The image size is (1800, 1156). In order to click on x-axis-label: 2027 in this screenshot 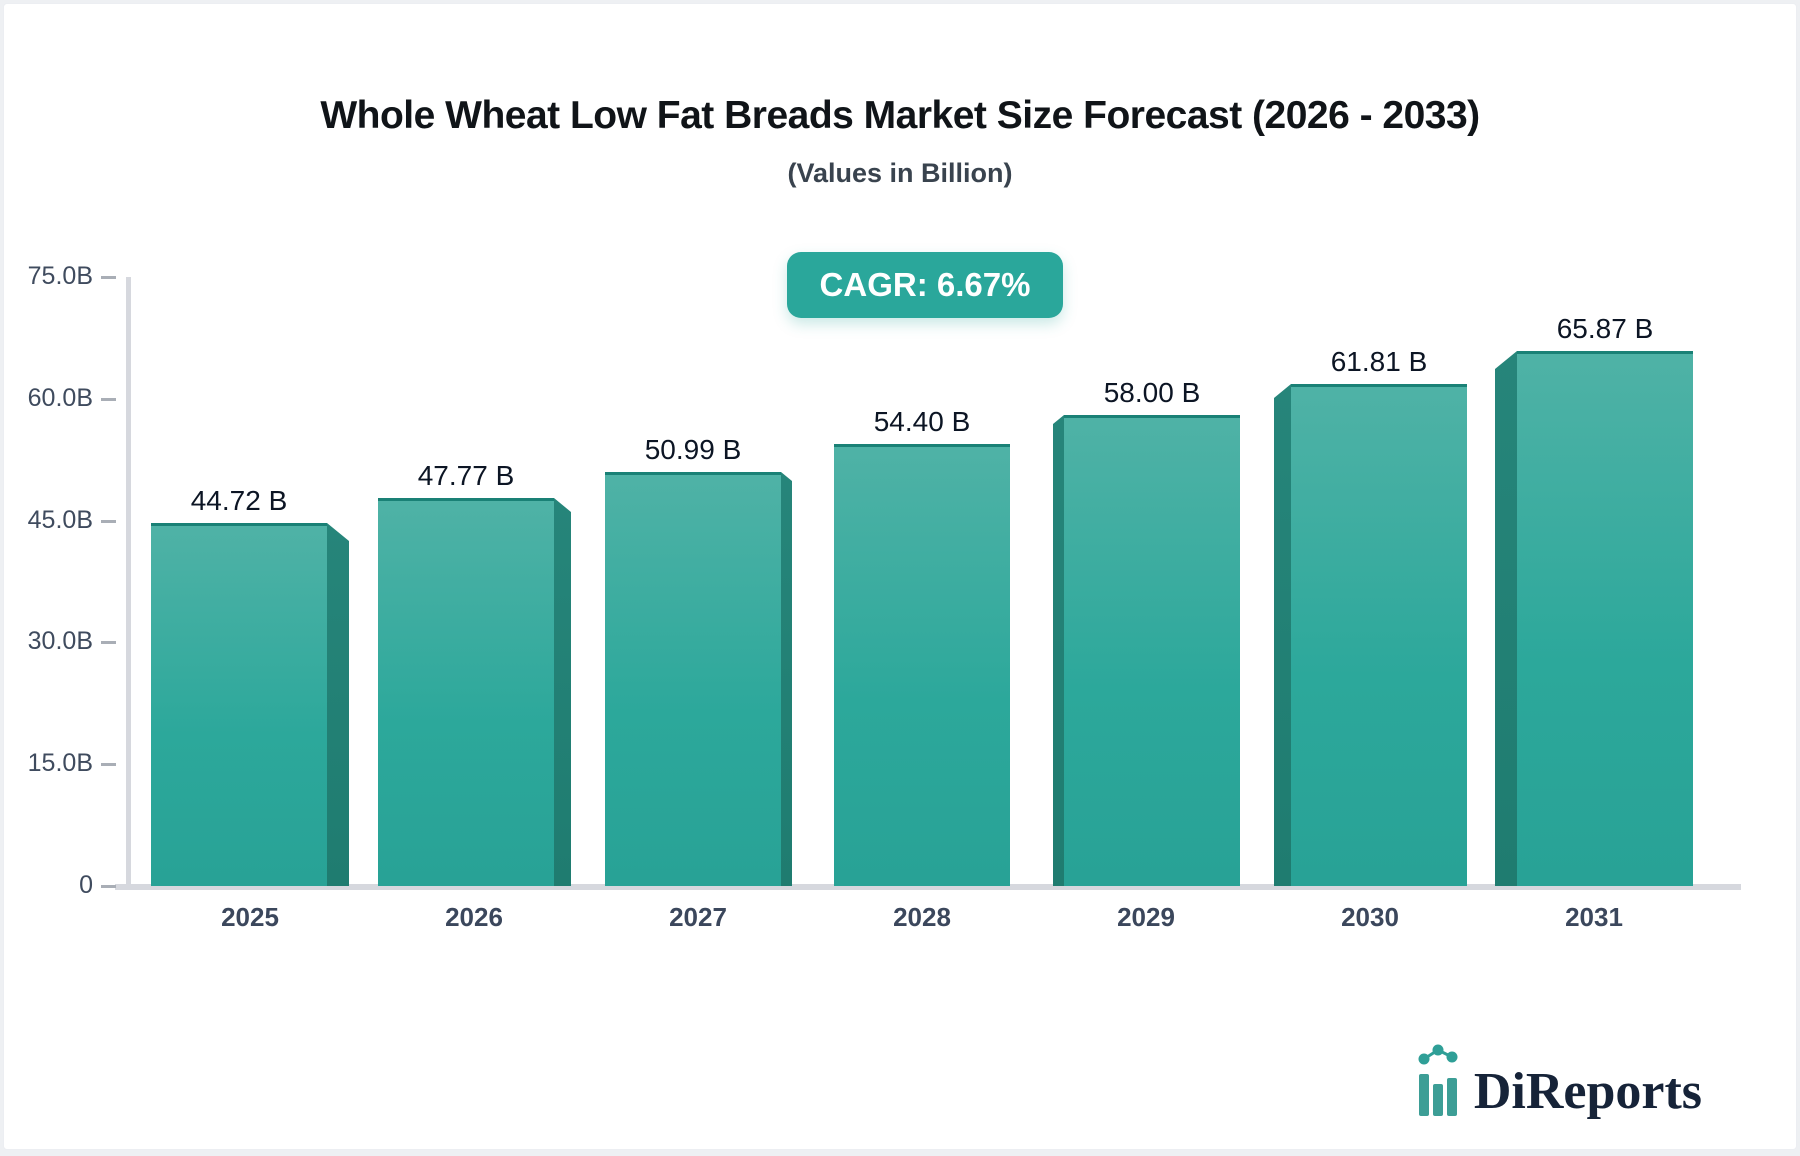, I will do `click(698, 917)`.